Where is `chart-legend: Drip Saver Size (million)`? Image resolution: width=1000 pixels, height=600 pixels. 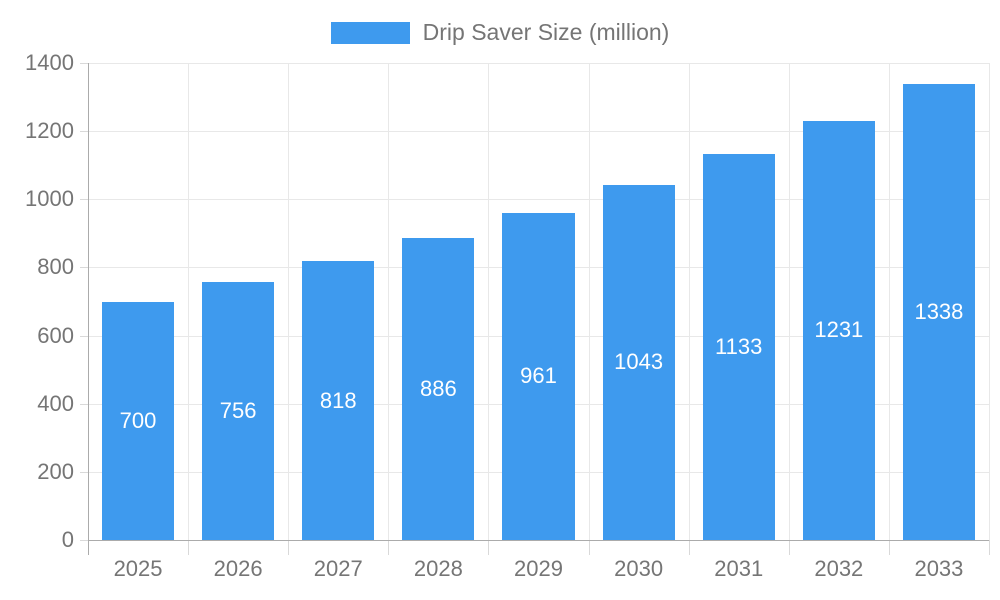
chart-legend: Drip Saver Size (million) is located at coordinates (500, 32).